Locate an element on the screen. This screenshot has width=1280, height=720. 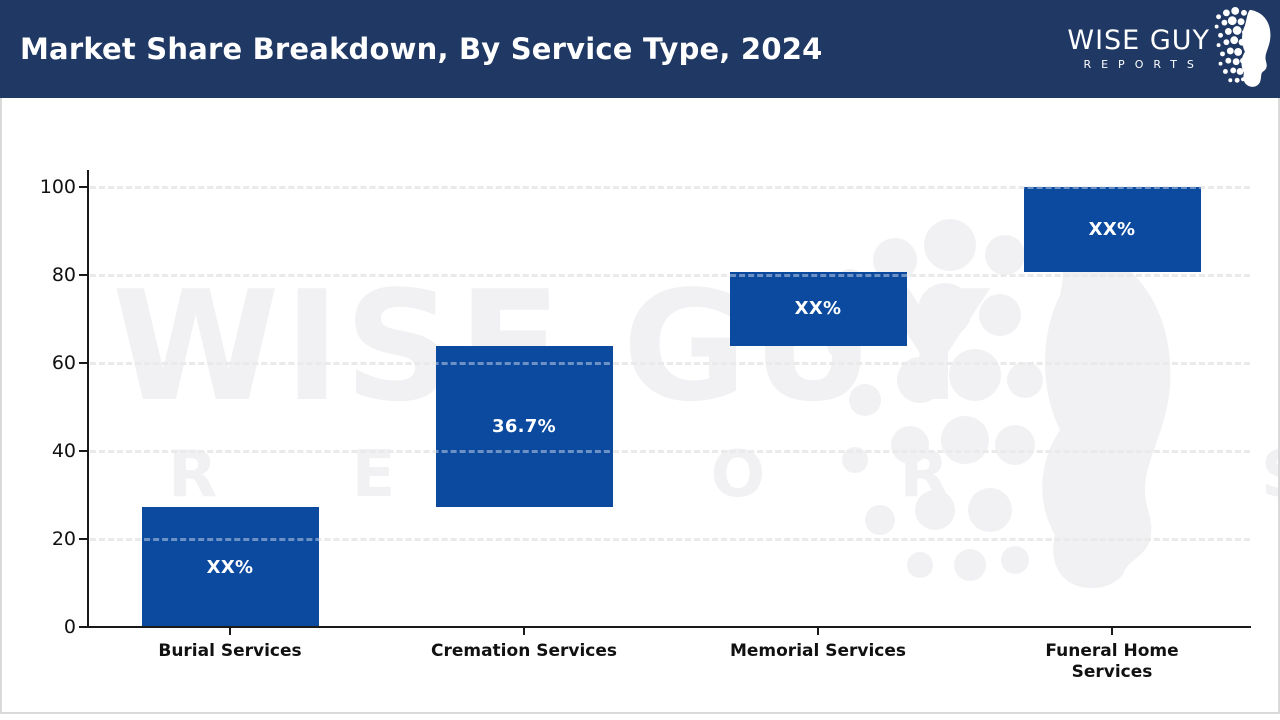
bar-burial-services: XX% is located at coordinates (230, 567).